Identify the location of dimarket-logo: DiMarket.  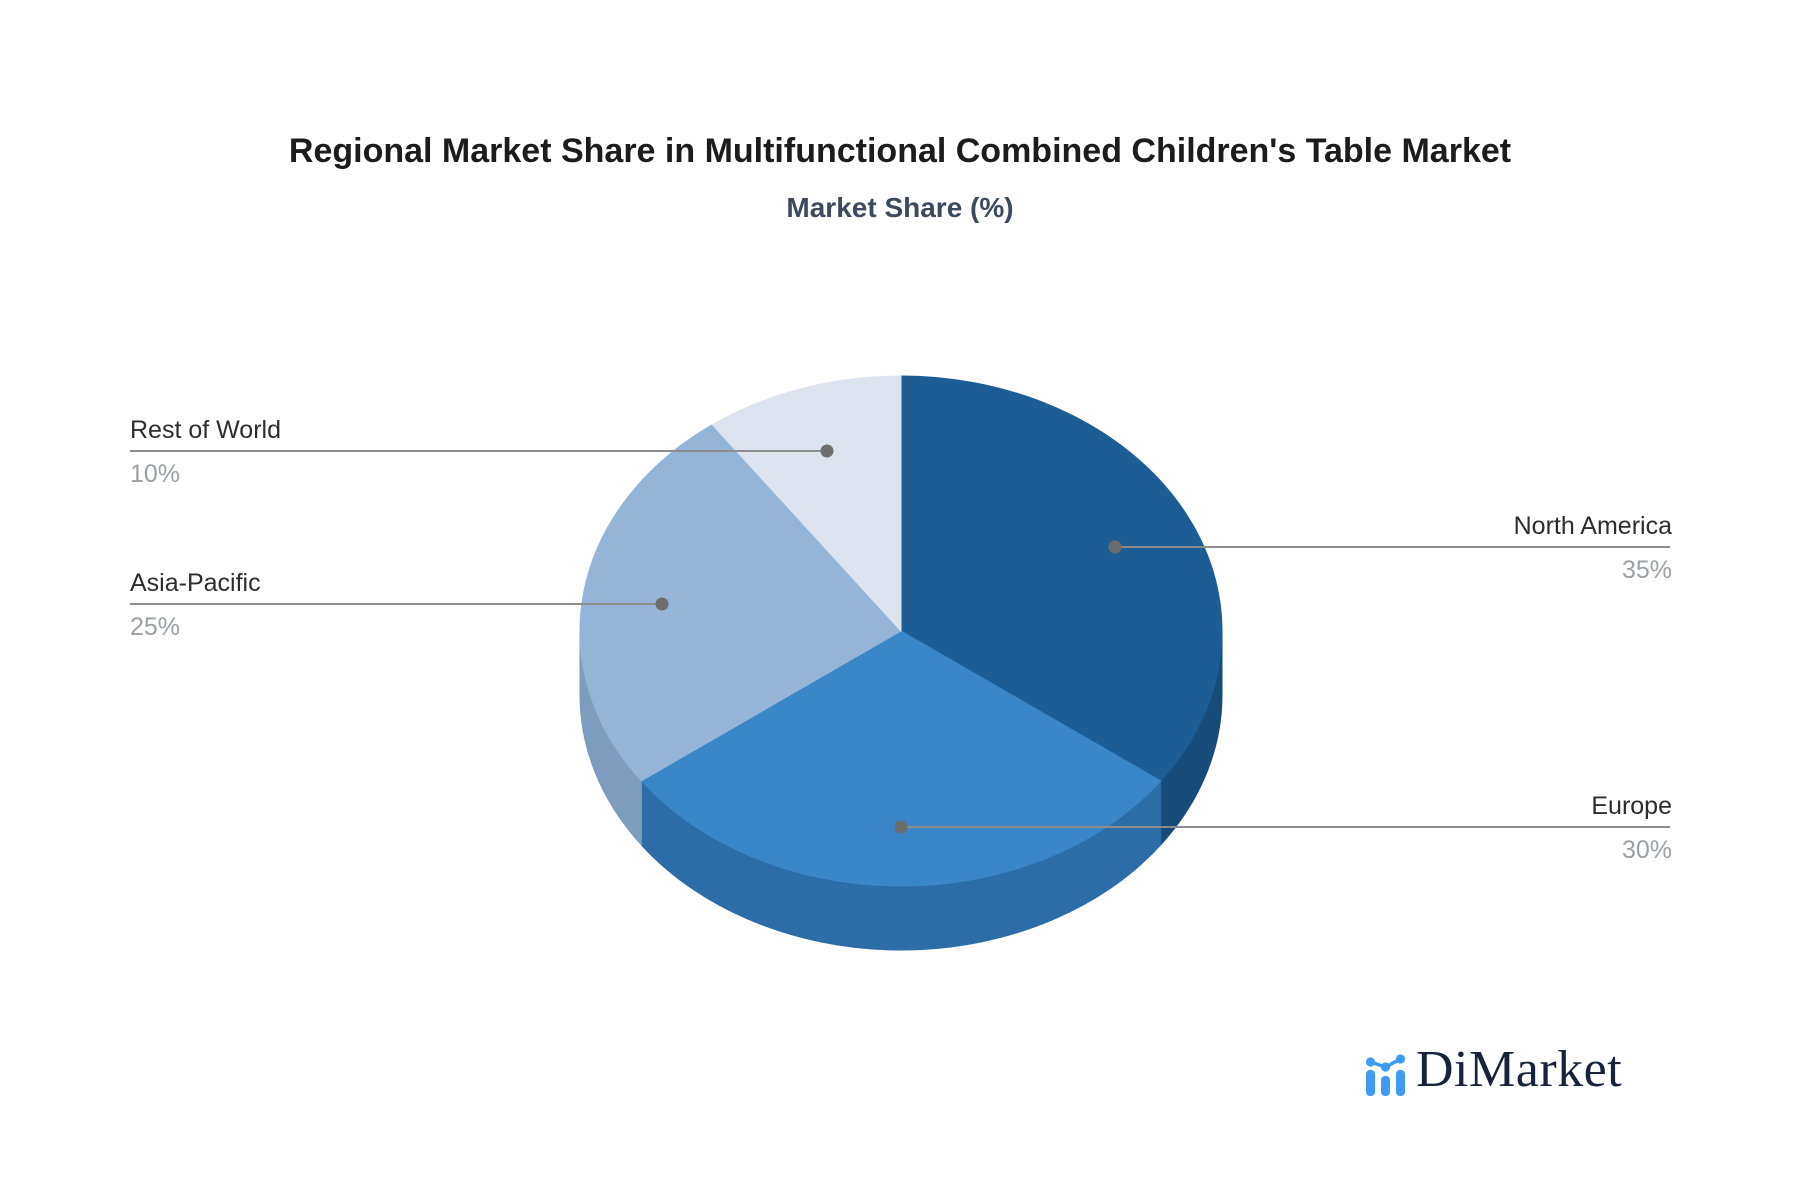
(1491, 1066).